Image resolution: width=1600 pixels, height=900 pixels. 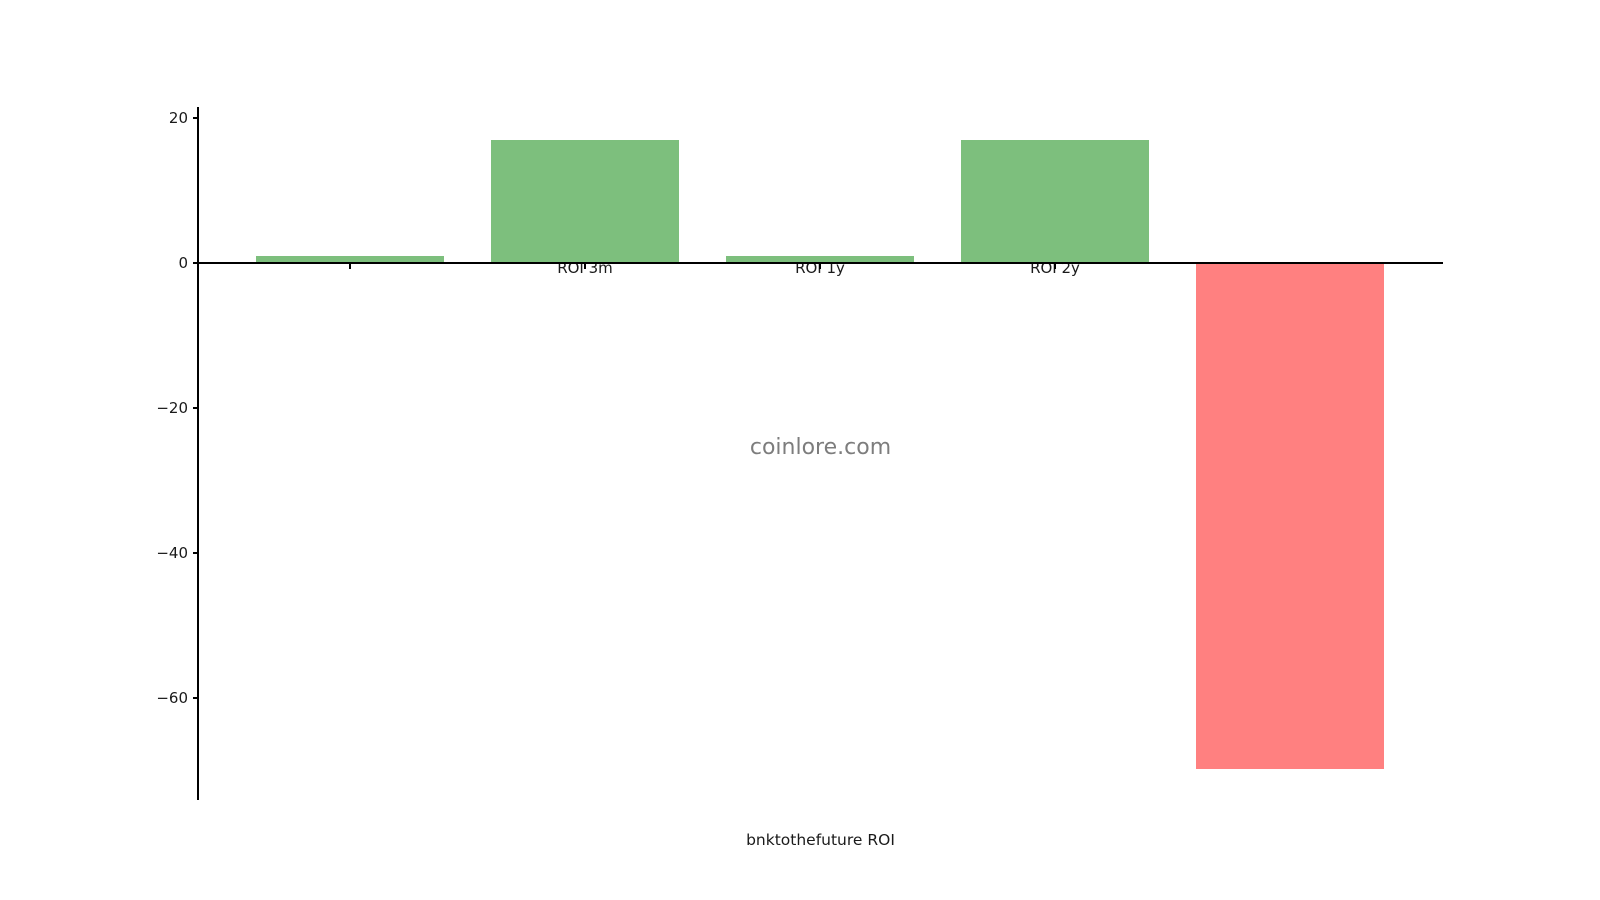 I want to click on y-tick-label: 0, so click(x=183, y=263).